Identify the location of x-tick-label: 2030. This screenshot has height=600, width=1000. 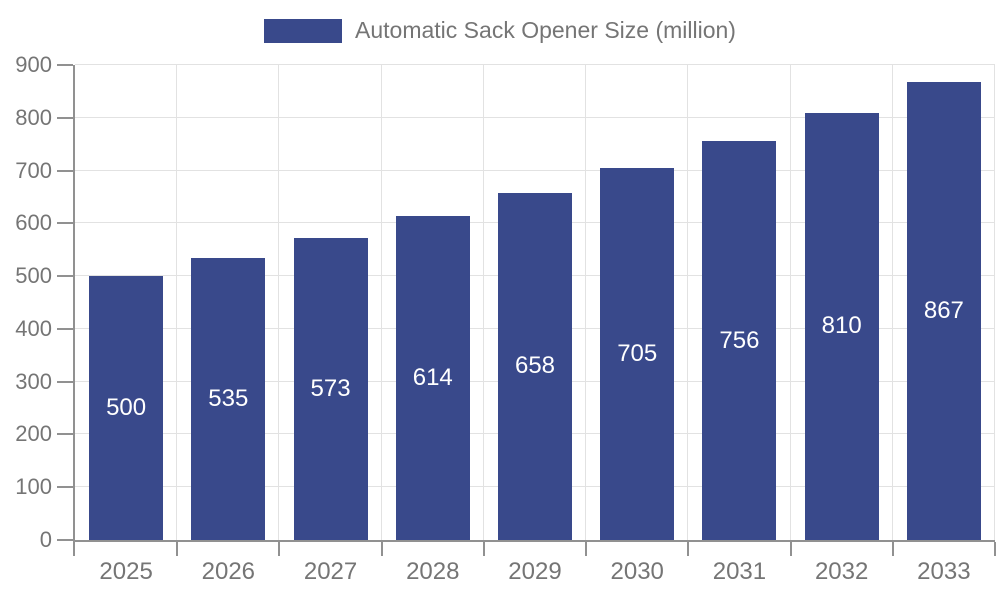
(637, 571).